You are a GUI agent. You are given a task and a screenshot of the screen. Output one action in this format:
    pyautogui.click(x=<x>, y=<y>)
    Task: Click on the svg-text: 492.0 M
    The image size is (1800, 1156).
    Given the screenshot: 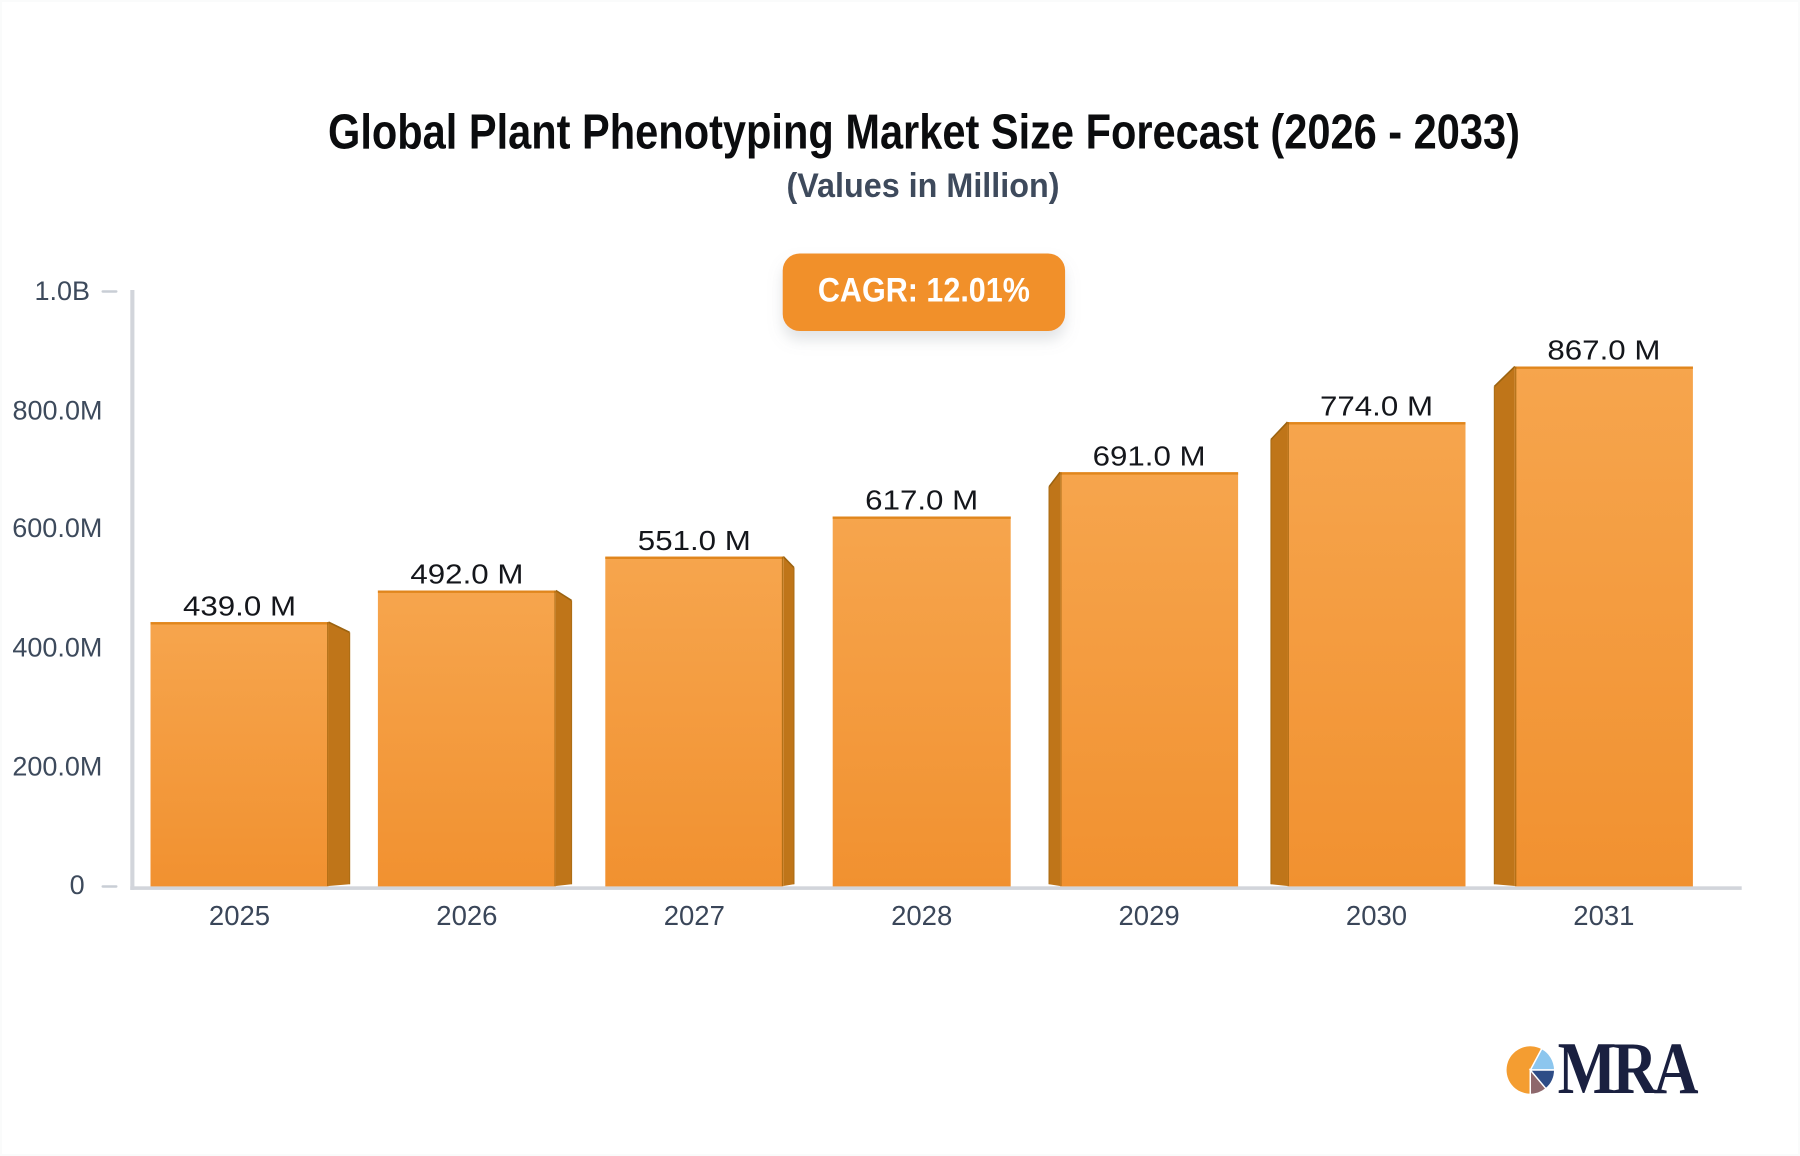 What is the action you would take?
    pyautogui.click(x=466, y=574)
    